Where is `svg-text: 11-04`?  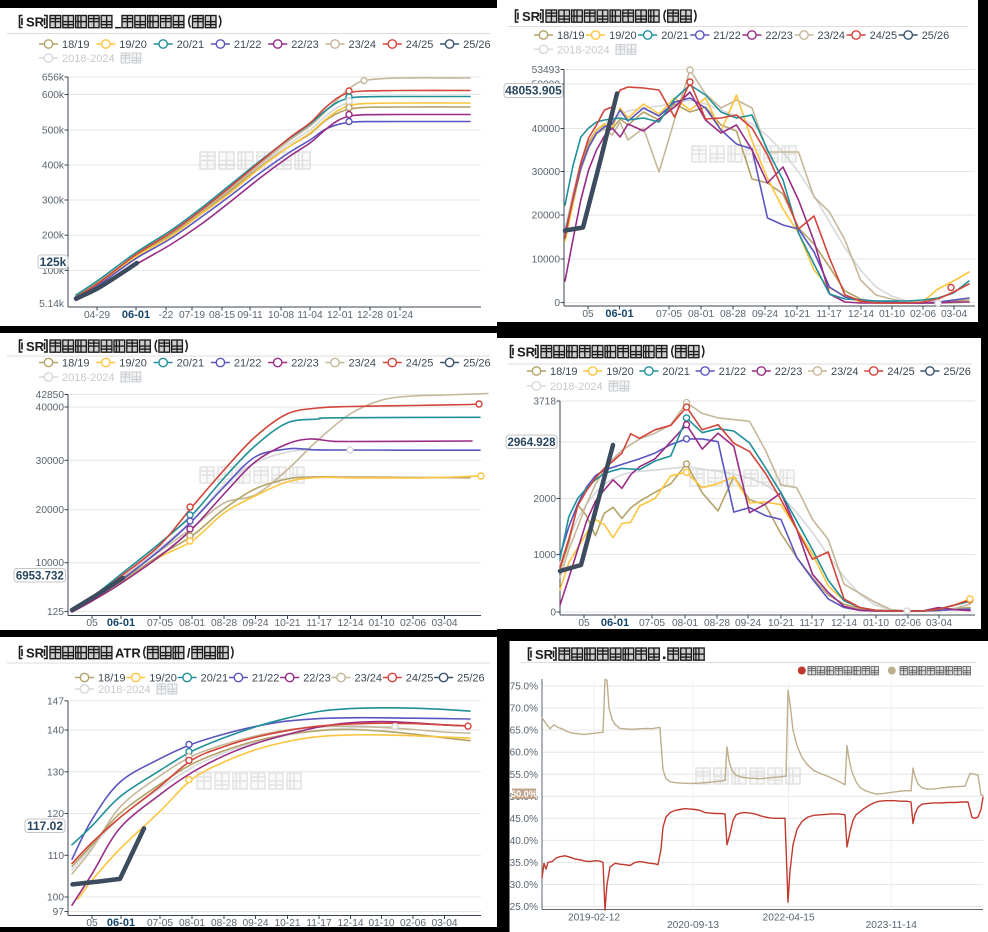 svg-text: 11-04 is located at coordinates (310, 315).